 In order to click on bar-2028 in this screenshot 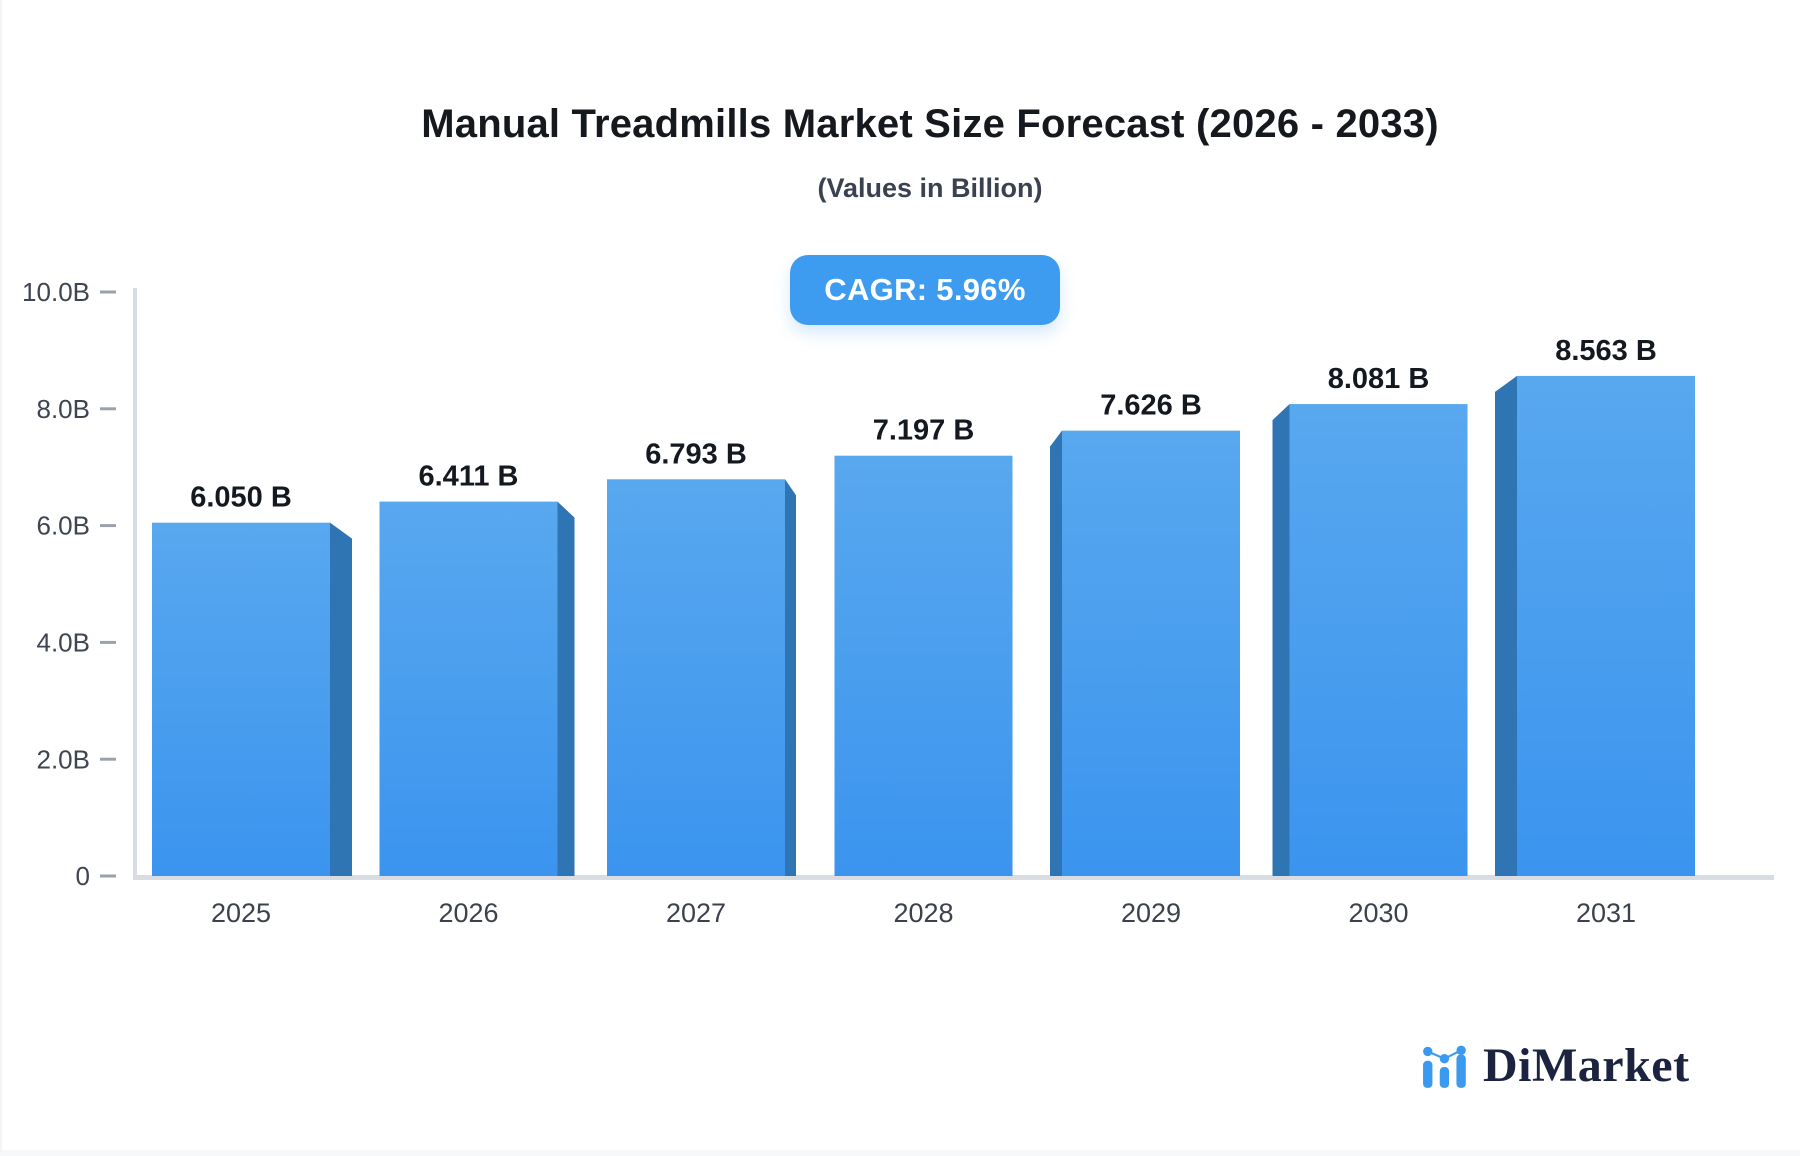, I will do `click(923, 665)`.